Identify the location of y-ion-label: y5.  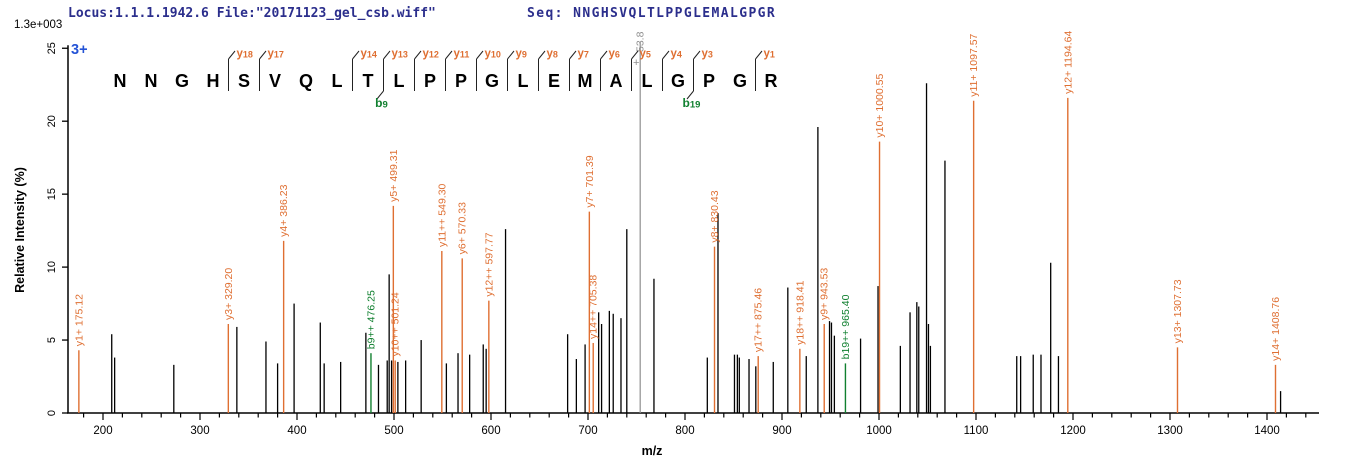
(645, 54).